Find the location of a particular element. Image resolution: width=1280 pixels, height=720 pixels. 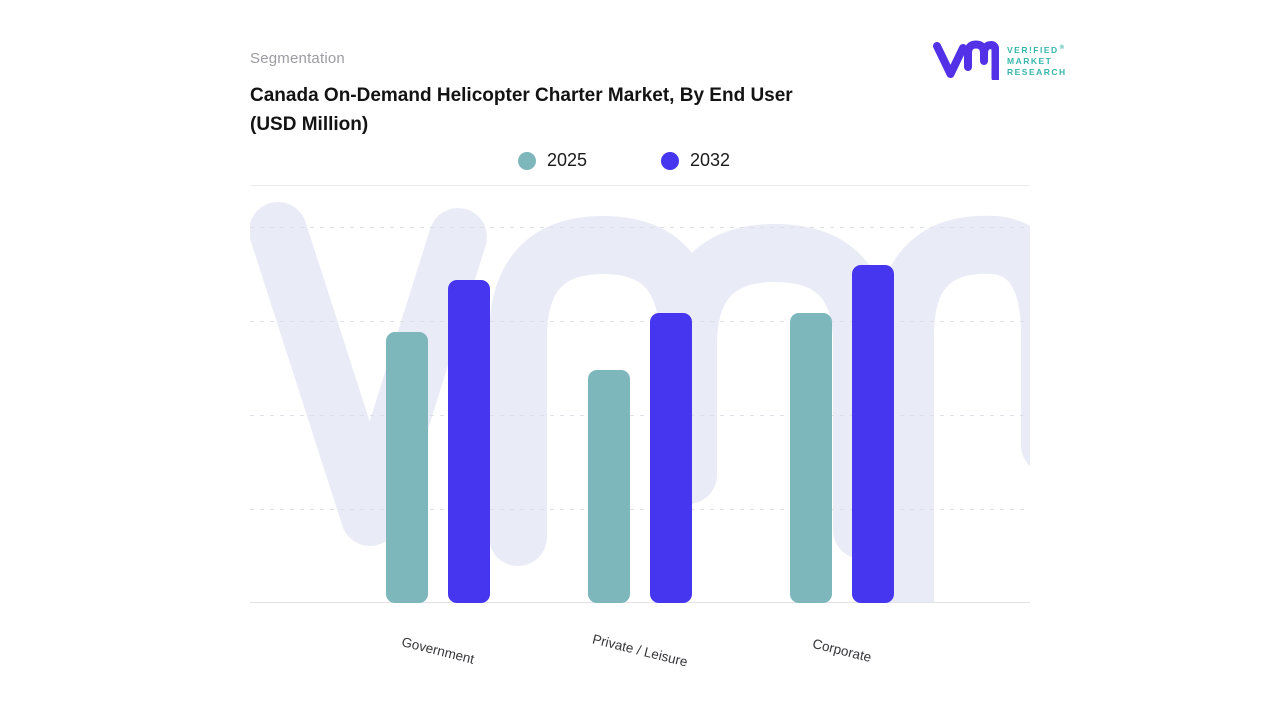

x-axis-line is located at coordinates (640, 602).